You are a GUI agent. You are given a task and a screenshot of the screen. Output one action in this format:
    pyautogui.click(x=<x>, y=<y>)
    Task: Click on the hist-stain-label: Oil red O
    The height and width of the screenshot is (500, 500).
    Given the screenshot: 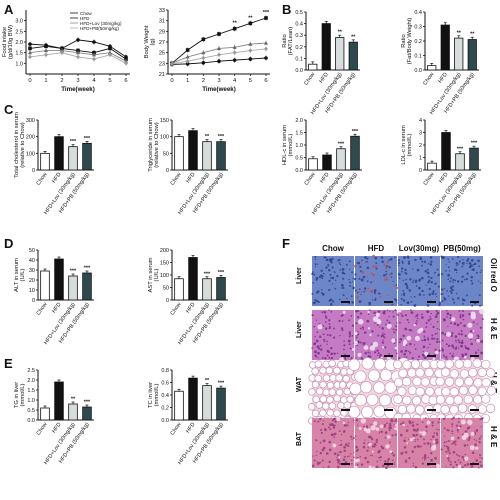 What is the action you would take?
    pyautogui.click(x=493, y=275)
    